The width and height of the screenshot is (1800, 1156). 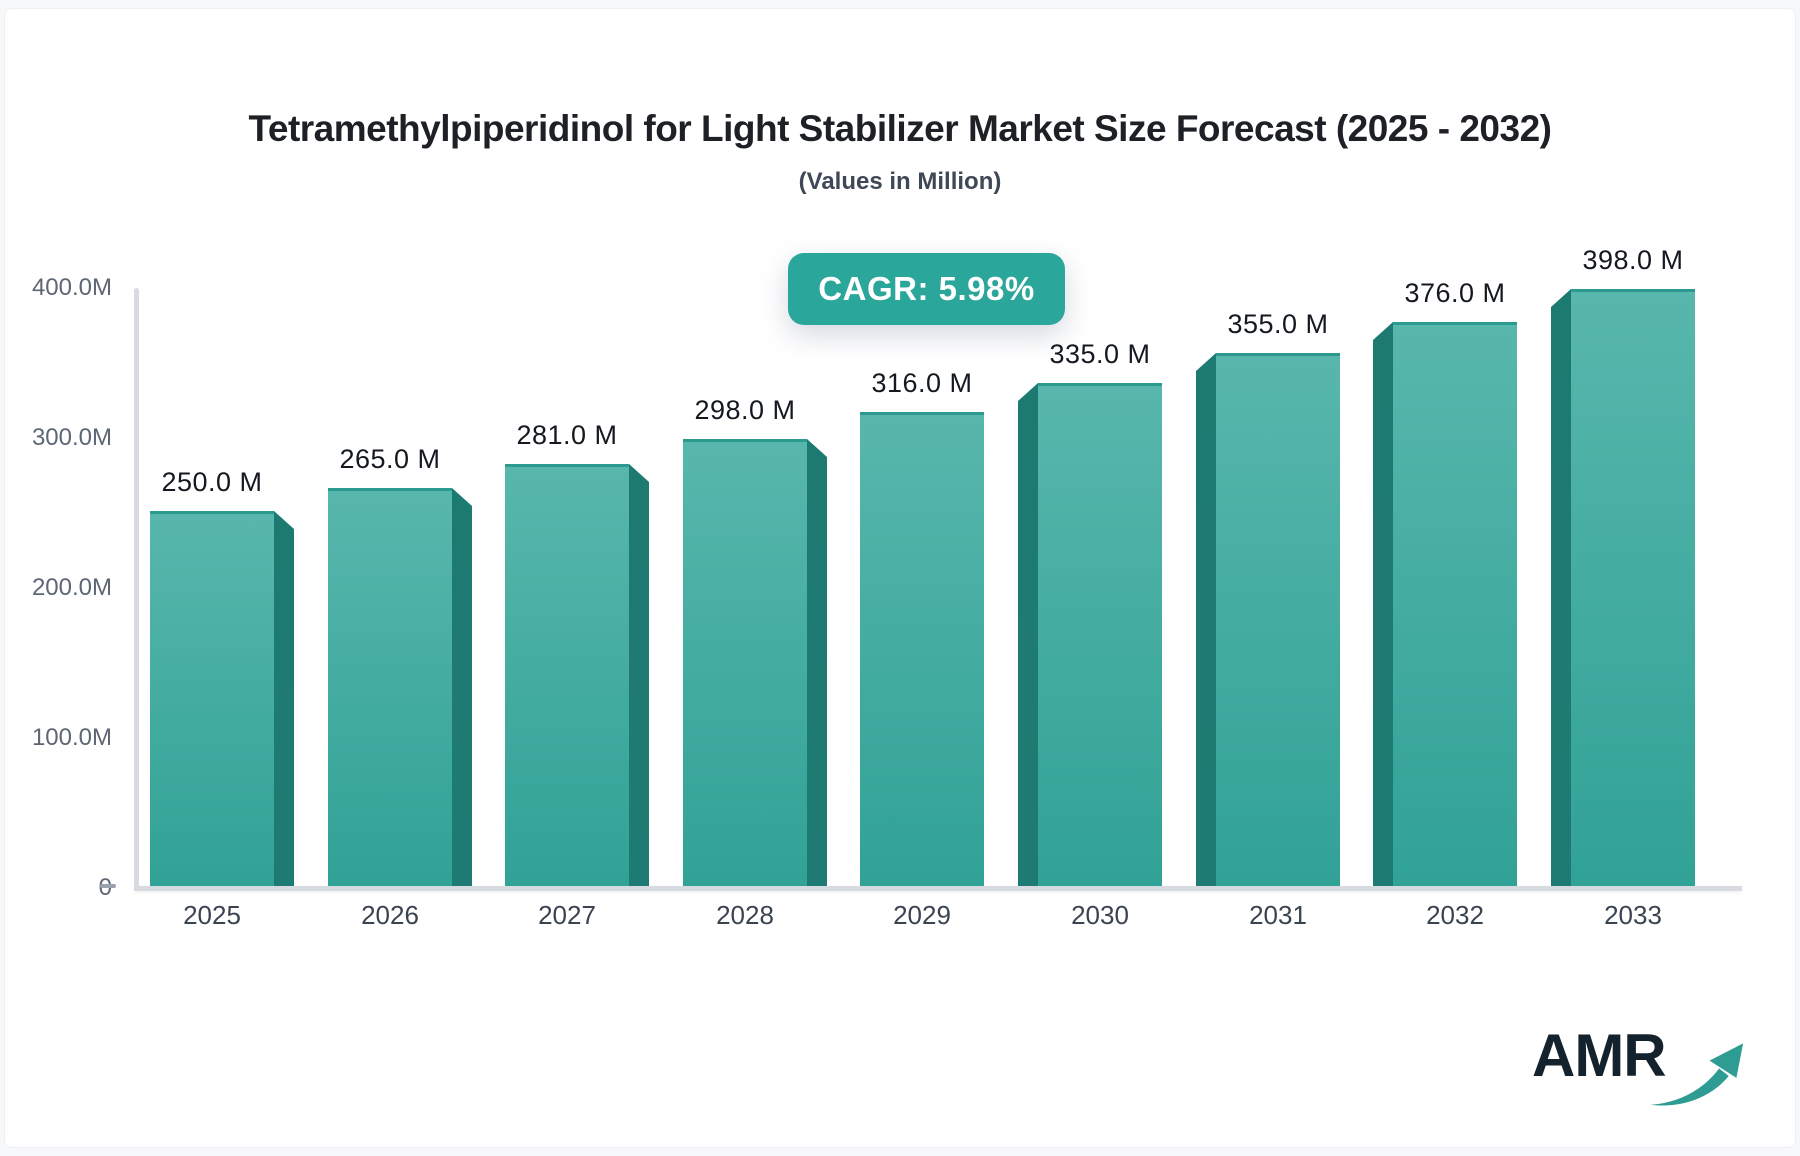 What do you see at coordinates (1278, 915) in the screenshot?
I see `x-axis-label-2031: 2031` at bounding box center [1278, 915].